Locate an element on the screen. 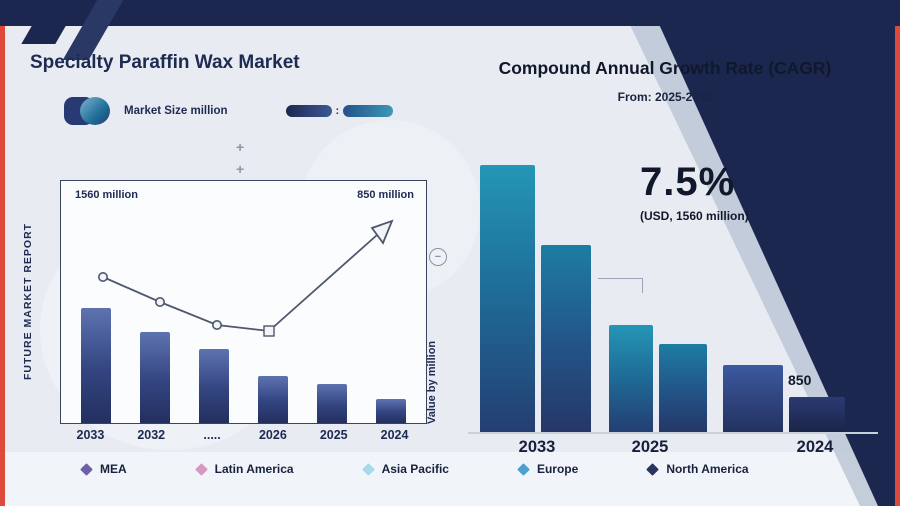  right-chart-title: Compound Annual Growth Rate (CAGR) is located at coordinates (665, 68).